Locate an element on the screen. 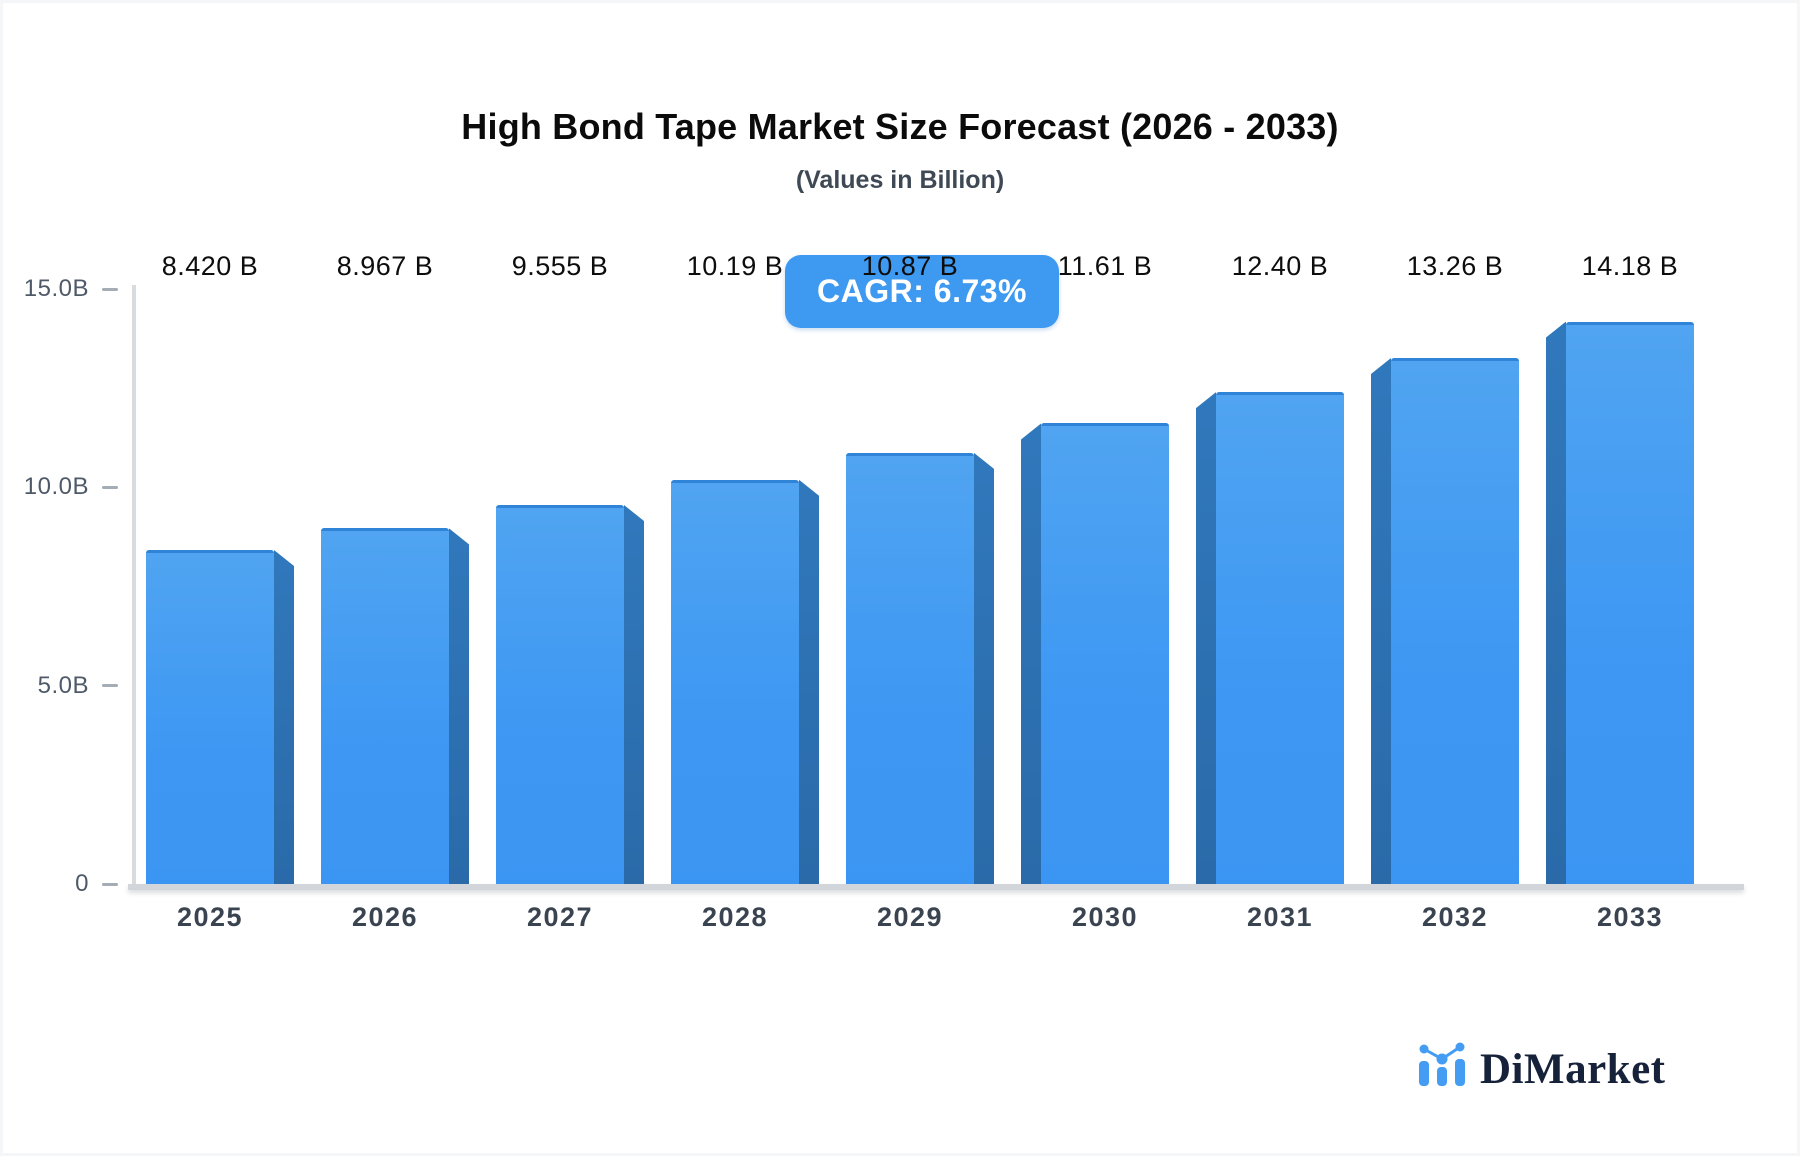 The height and width of the screenshot is (1156, 1800). x-axis-label: 2029 is located at coordinates (910, 917).